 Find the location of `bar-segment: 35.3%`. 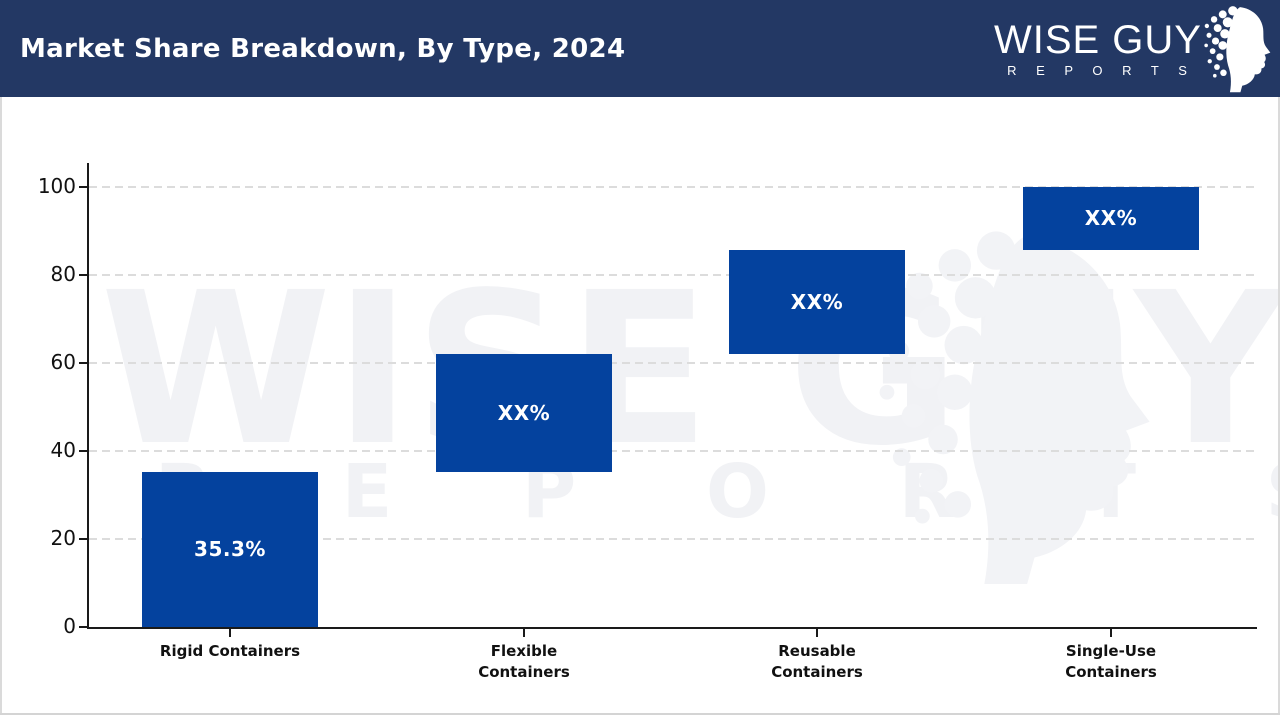

bar-segment: 35.3% is located at coordinates (230, 549).